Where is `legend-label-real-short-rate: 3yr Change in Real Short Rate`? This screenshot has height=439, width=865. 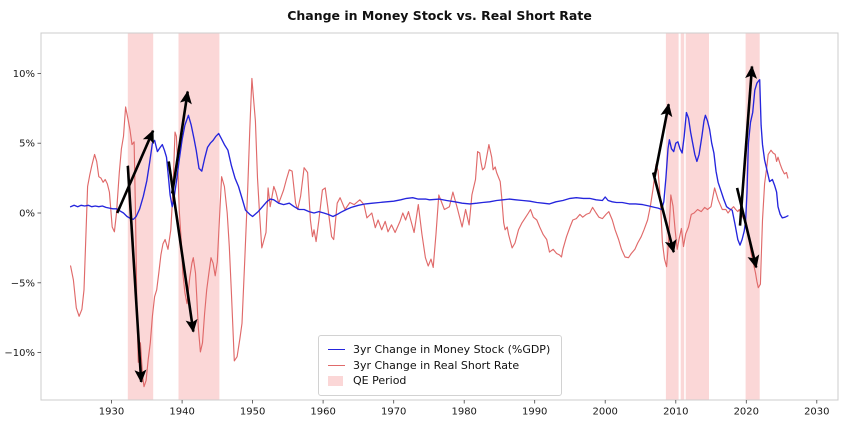
legend-label-real-short-rate: 3yr Change in Real Short Rate is located at coordinates (436, 365).